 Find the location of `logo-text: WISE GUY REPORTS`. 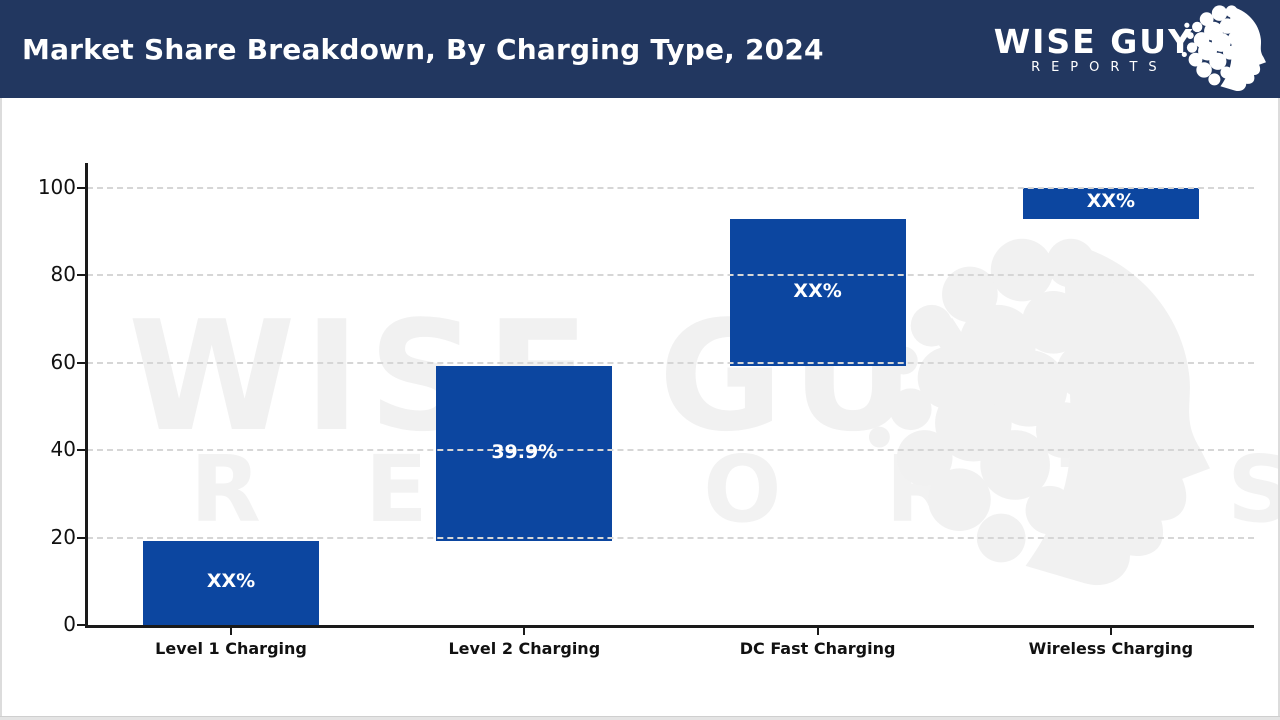

logo-text: WISE GUY REPORTS is located at coordinates (1094, 49).